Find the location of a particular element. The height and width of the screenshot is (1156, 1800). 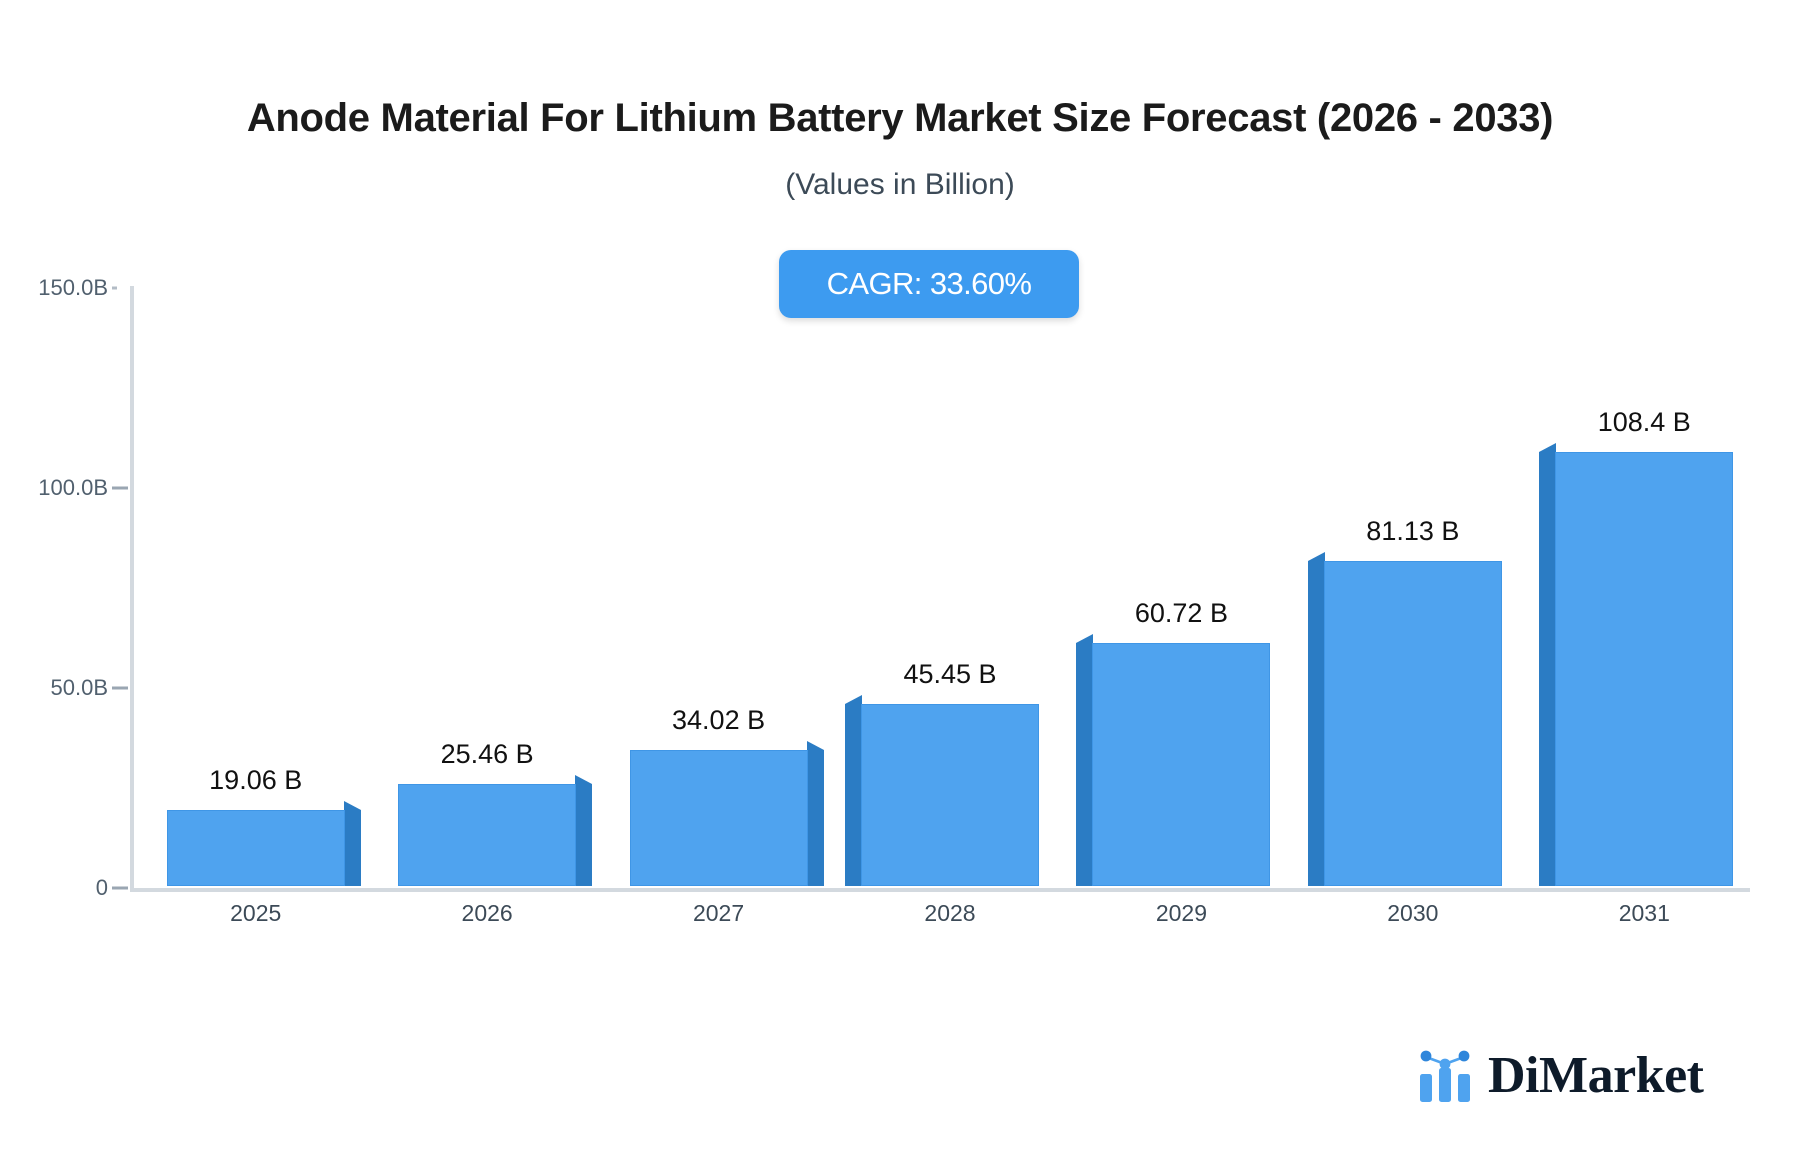

bar-column: 108.4 B is located at coordinates (1636, 646).